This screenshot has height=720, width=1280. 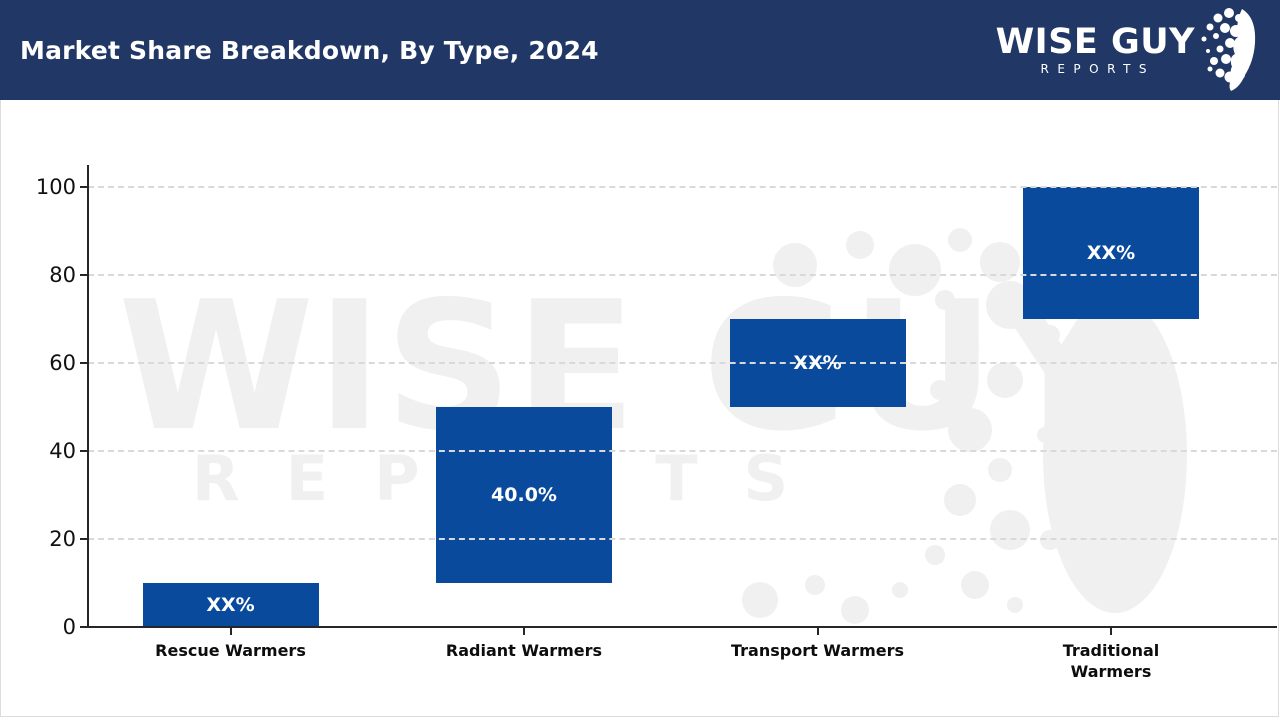 I want to click on chart-title: Market Share Breakdown, By Type, 2024, so click(x=309, y=50).